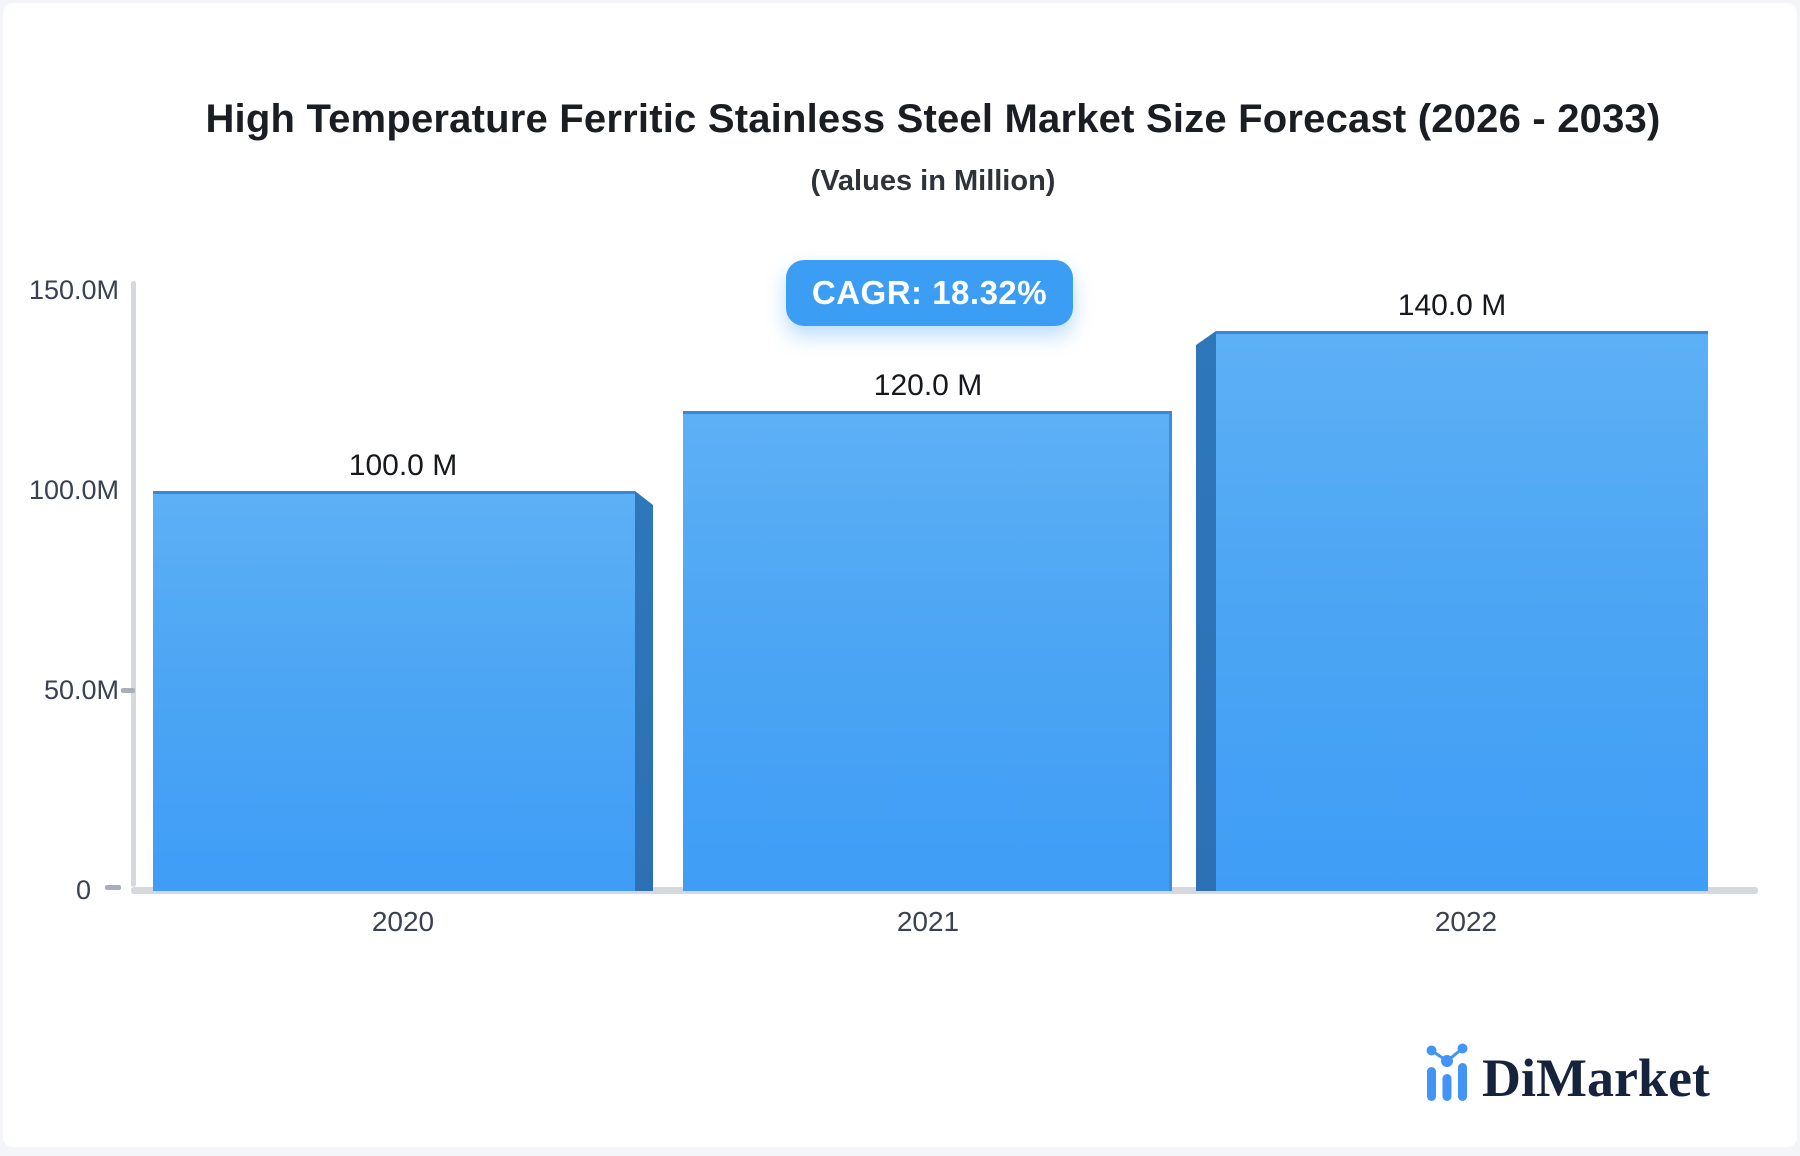 This screenshot has height=1156, width=1800. Describe the element at coordinates (73, 290) in the screenshot. I see `y-tick-label-150: 150.0M` at that location.